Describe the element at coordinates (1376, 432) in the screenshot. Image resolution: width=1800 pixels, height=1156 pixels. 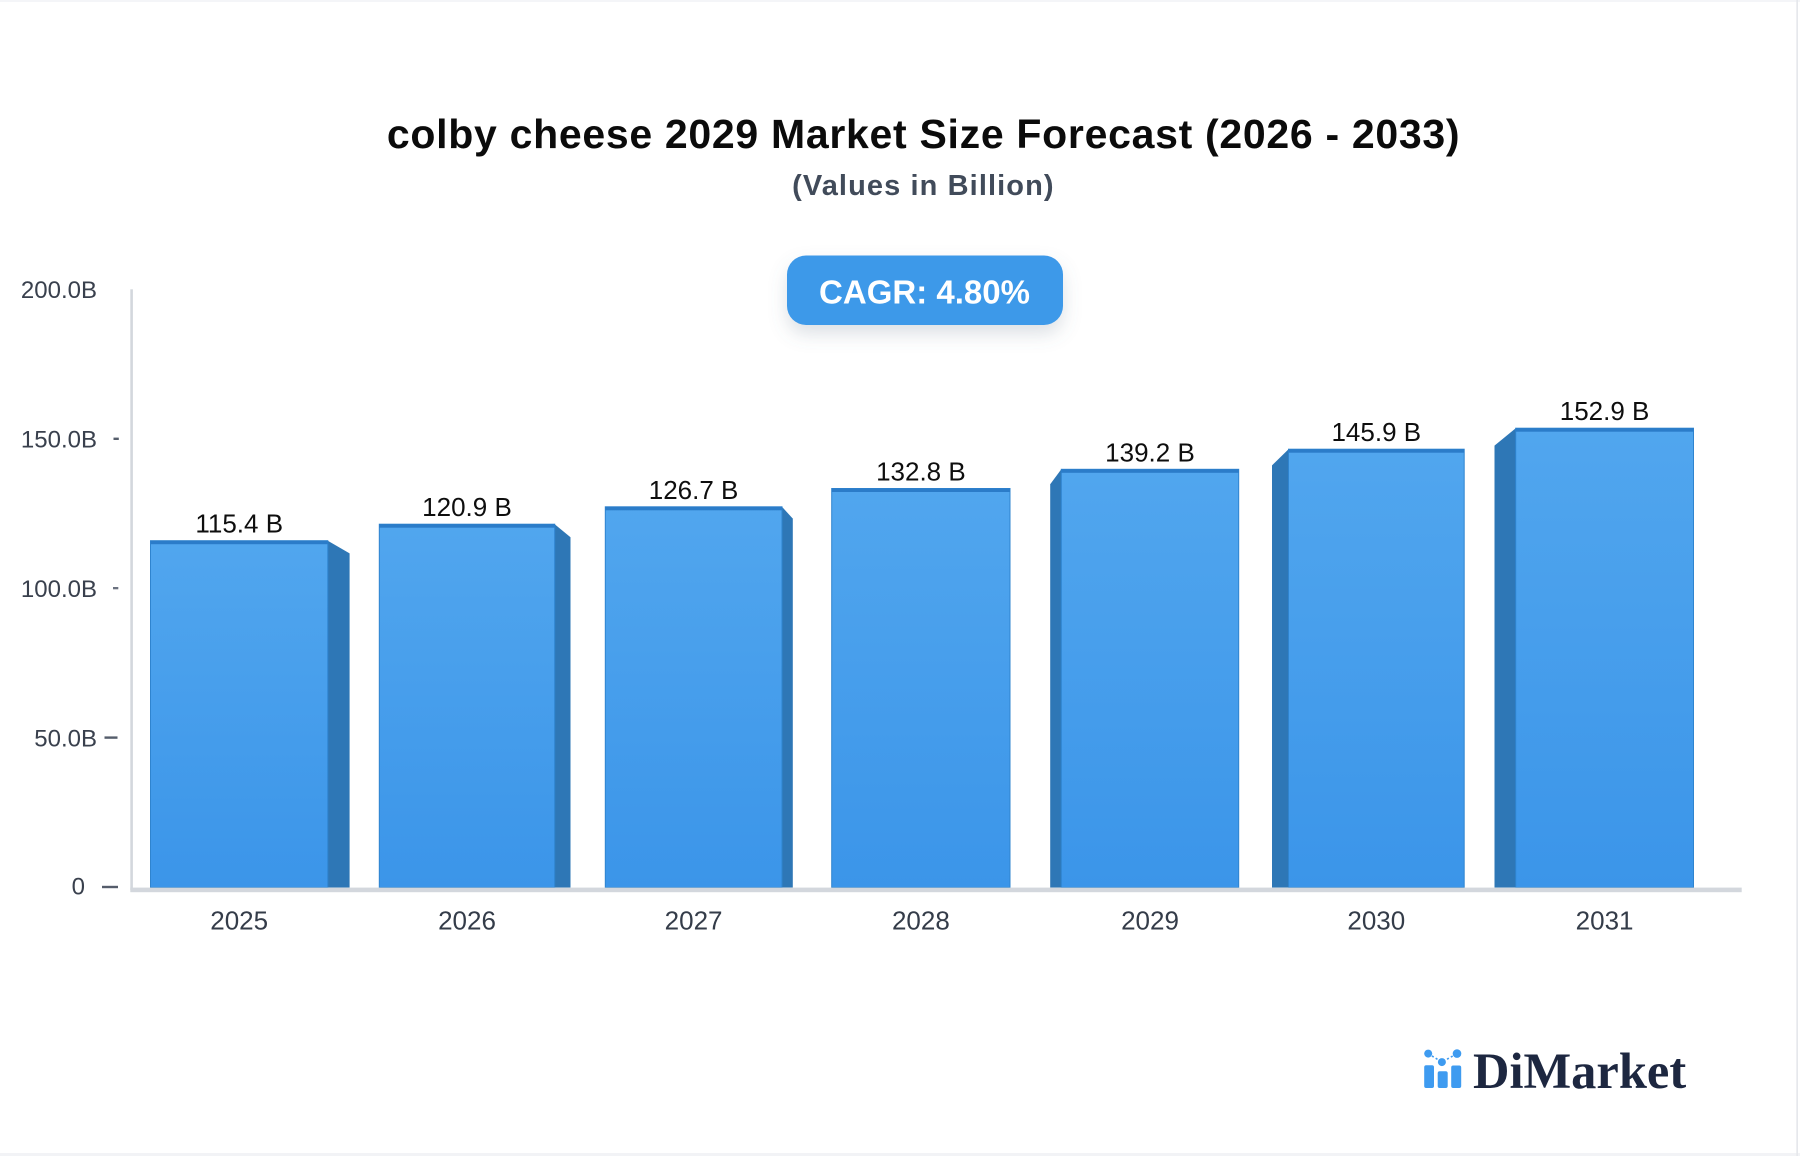
I see `svg-text: 145.9 B` at that location.